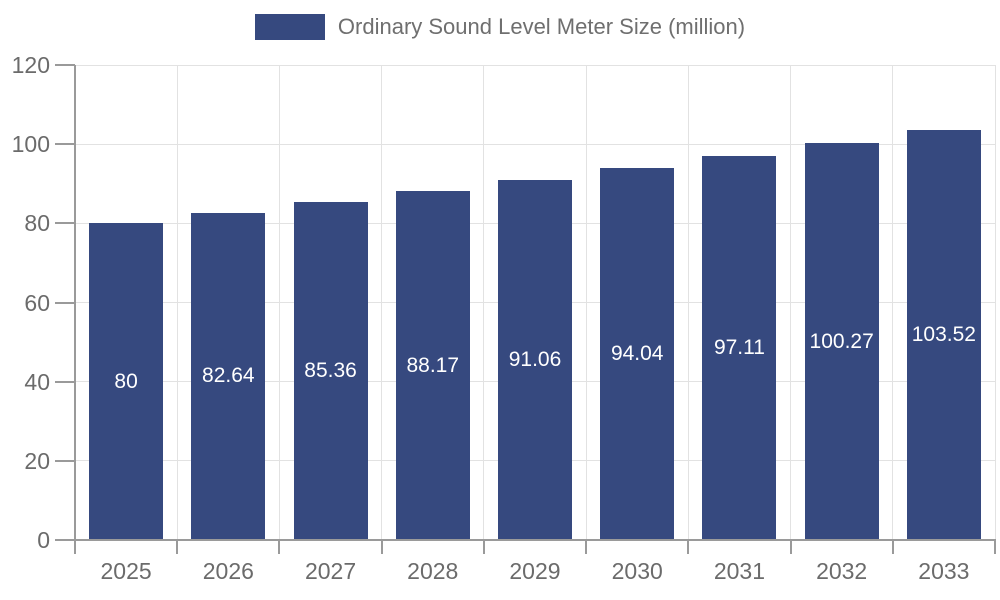 Image resolution: width=1000 pixels, height=600 pixels. I want to click on x-tick-label: 2031, so click(739, 571).